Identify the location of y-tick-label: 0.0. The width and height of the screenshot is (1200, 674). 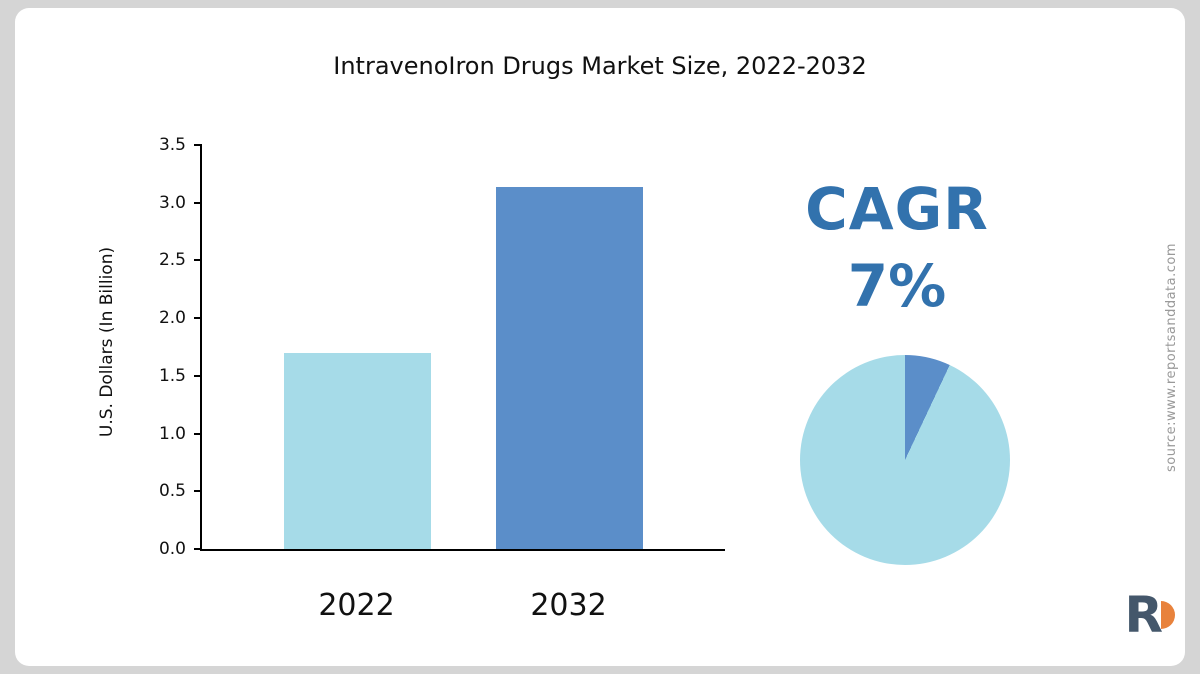
(172, 549).